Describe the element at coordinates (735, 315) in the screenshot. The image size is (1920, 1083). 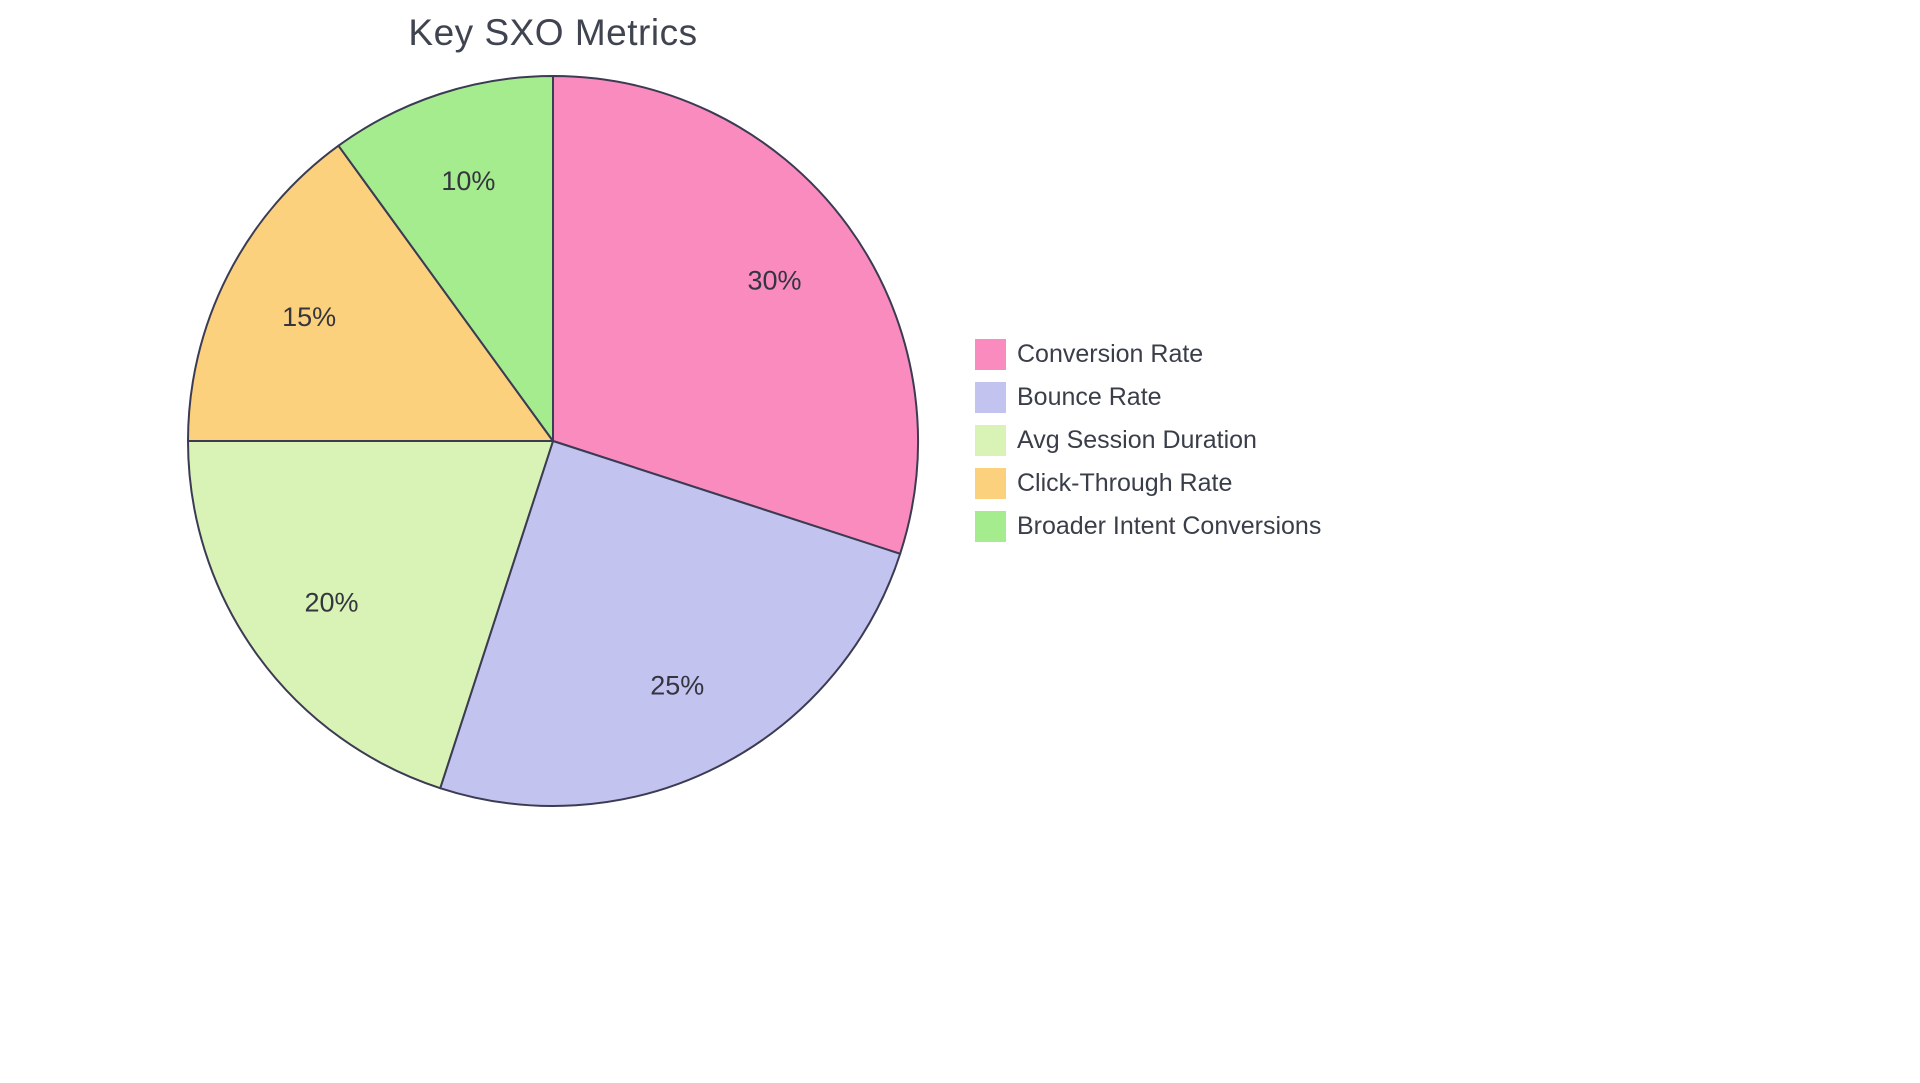
I see `pie-slice-conversion-rate` at that location.